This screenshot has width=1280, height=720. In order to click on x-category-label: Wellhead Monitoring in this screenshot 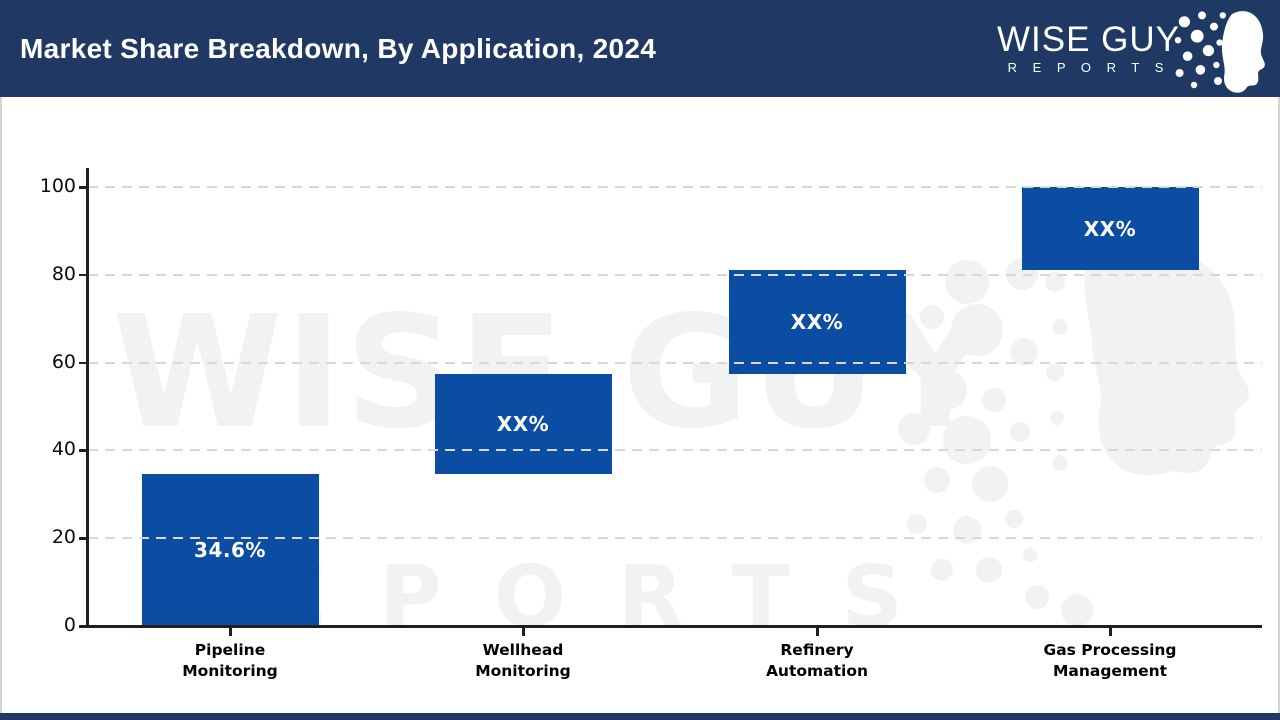, I will do `click(523, 661)`.